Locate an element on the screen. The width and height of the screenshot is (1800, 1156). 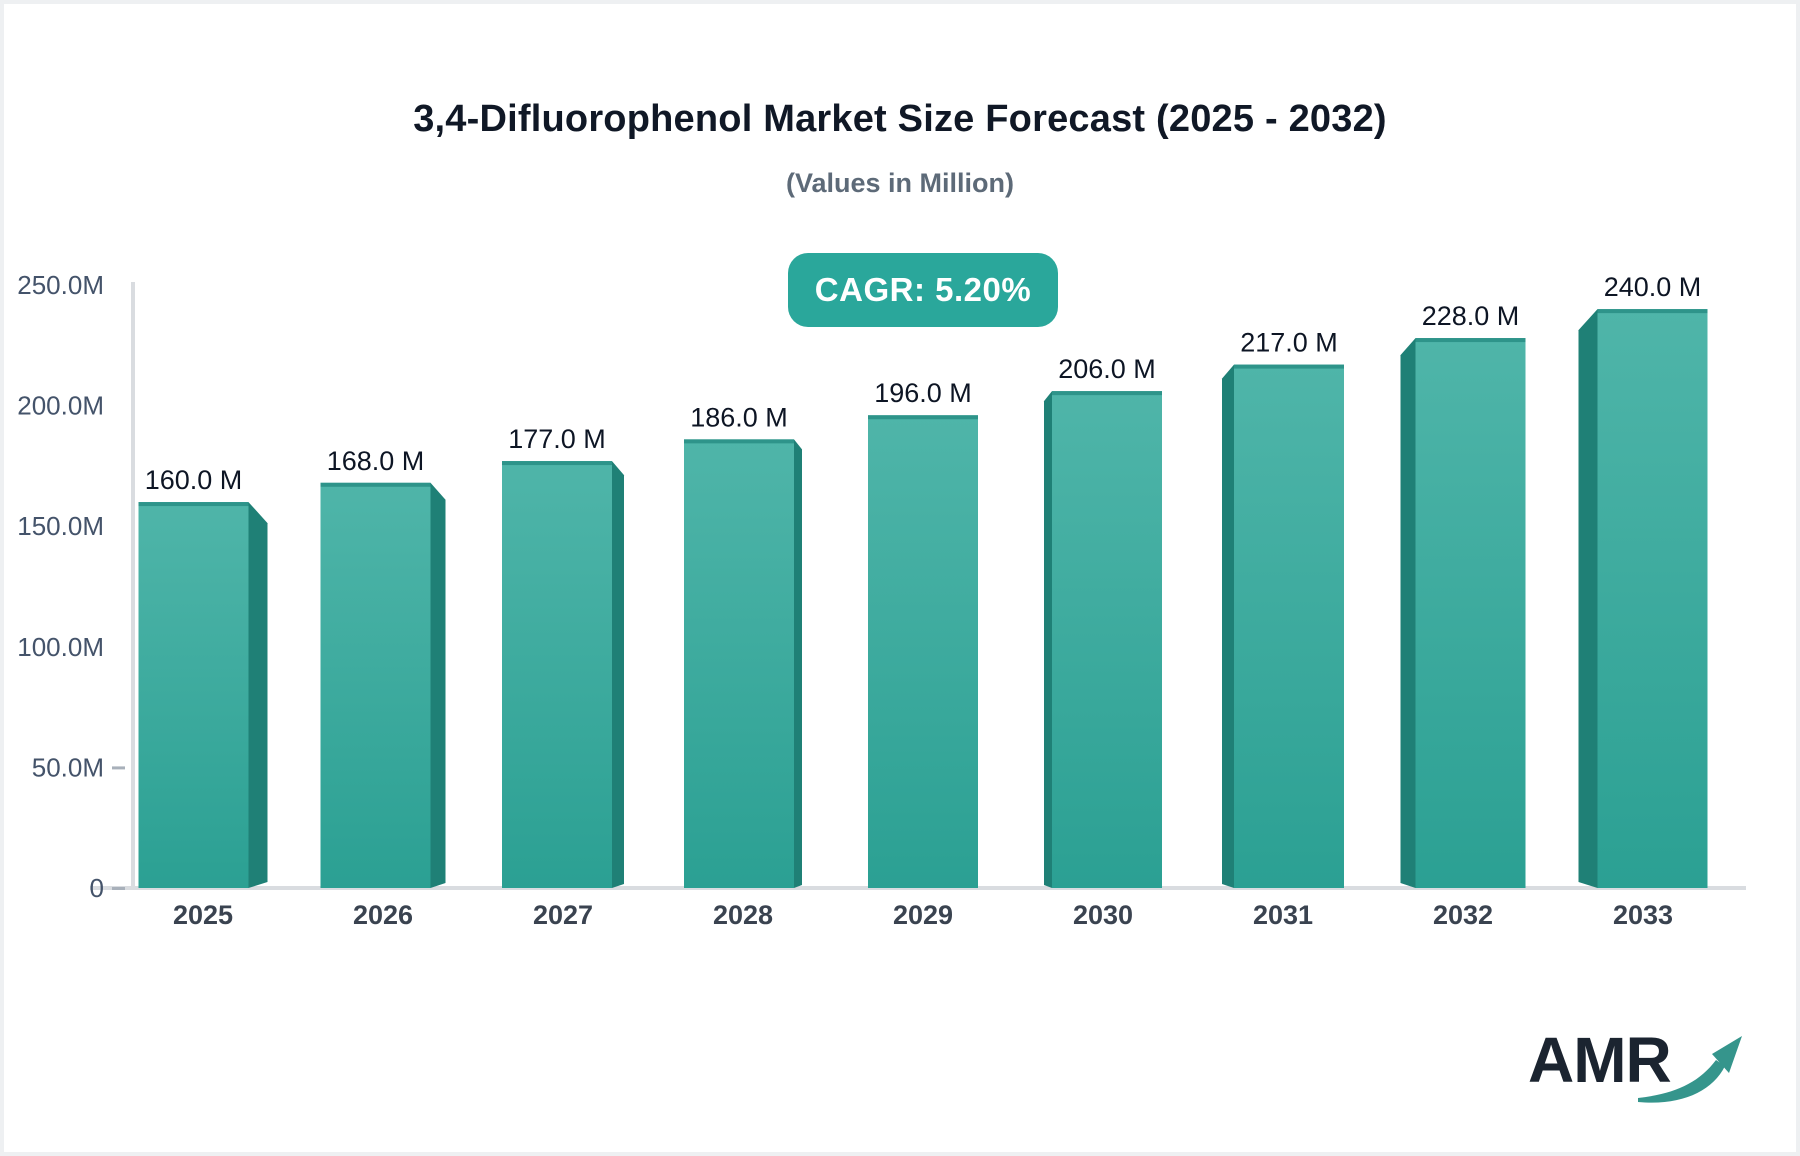
y-tick-label: 150.0M is located at coordinates (60, 526).